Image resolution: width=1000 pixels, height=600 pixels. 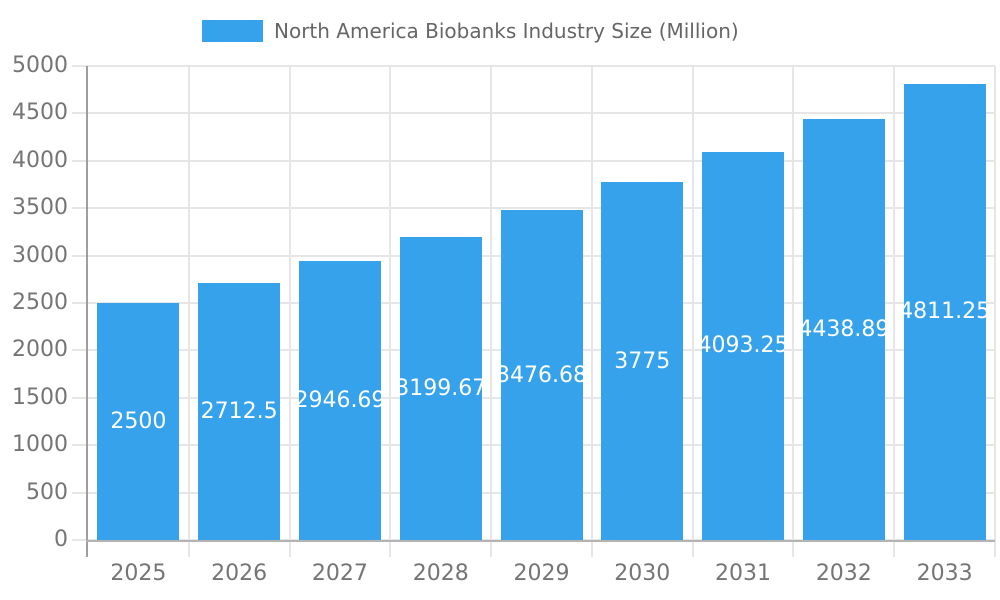 I want to click on x-tick-label: 2029, so click(x=541, y=573).